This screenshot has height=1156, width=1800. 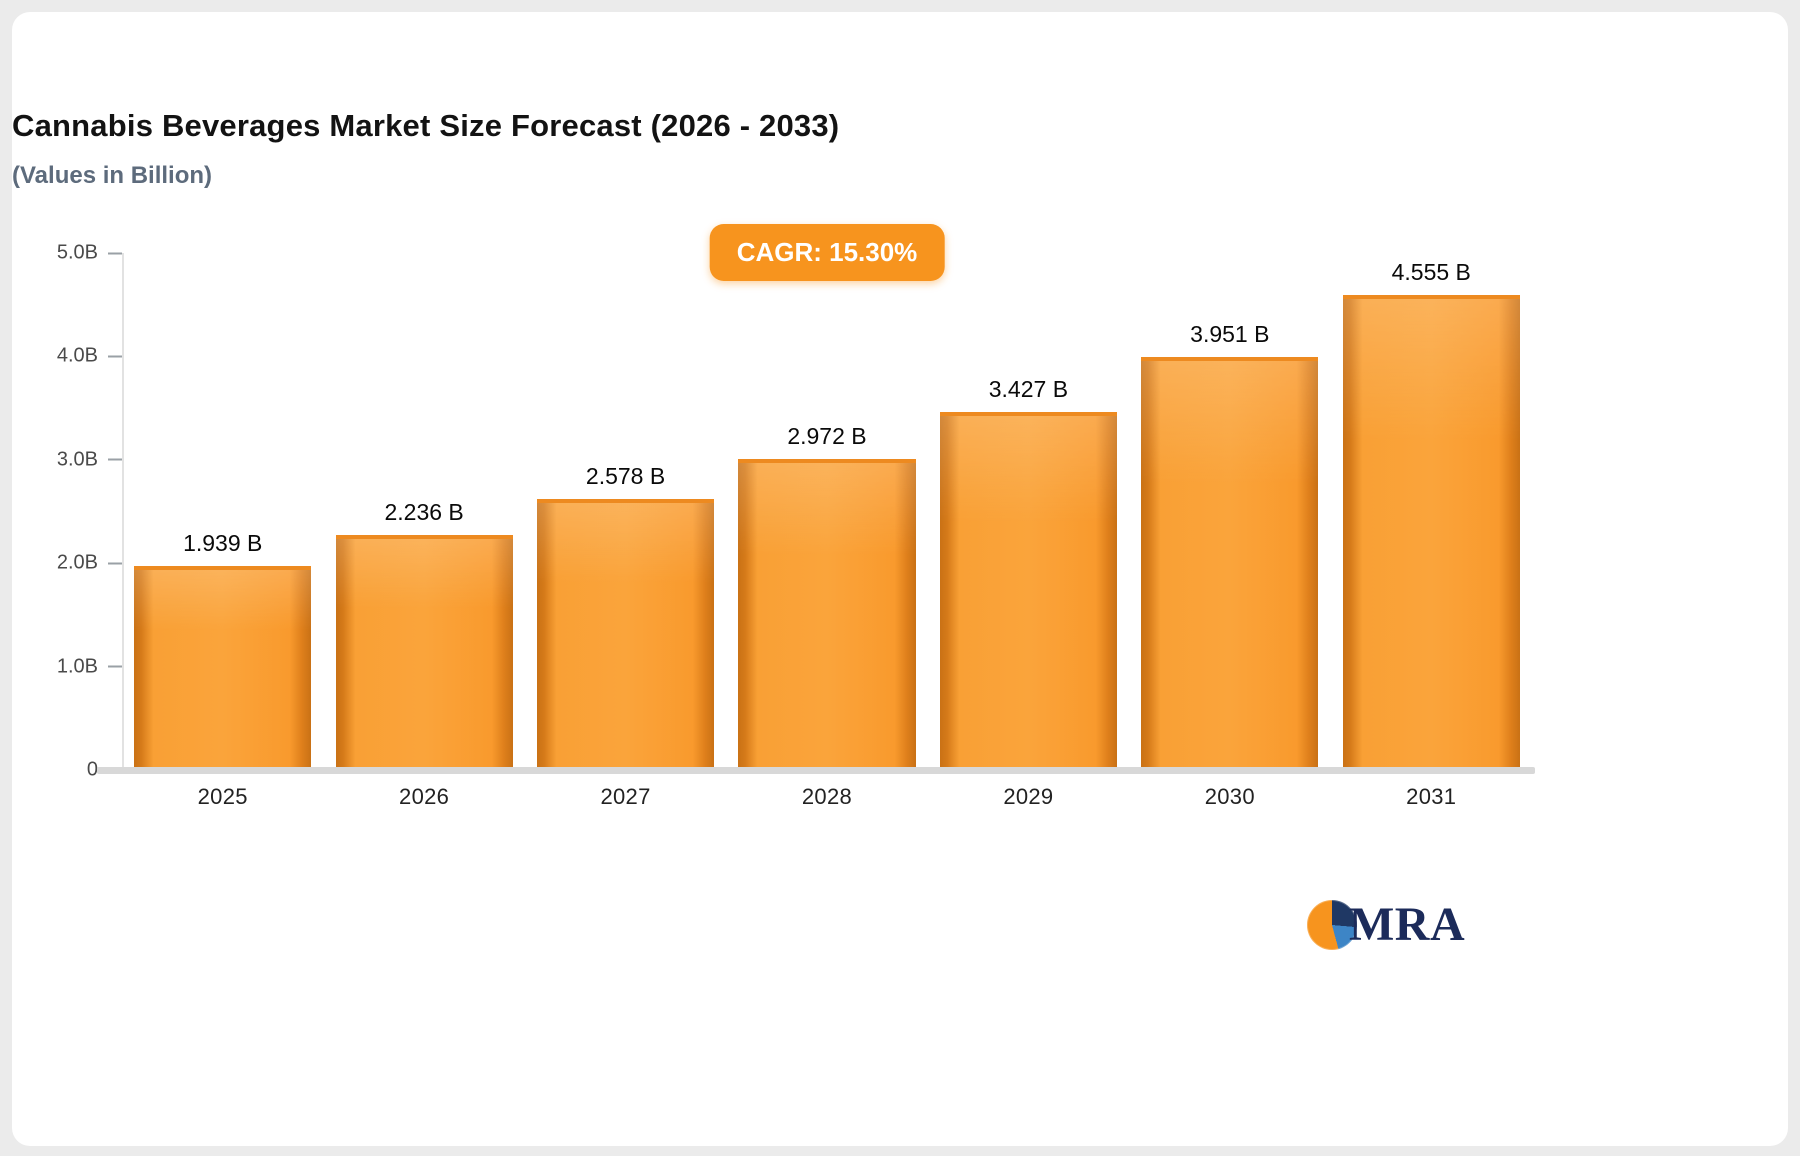 I want to click on y-axis-tick: 3.0B, so click(x=89, y=459).